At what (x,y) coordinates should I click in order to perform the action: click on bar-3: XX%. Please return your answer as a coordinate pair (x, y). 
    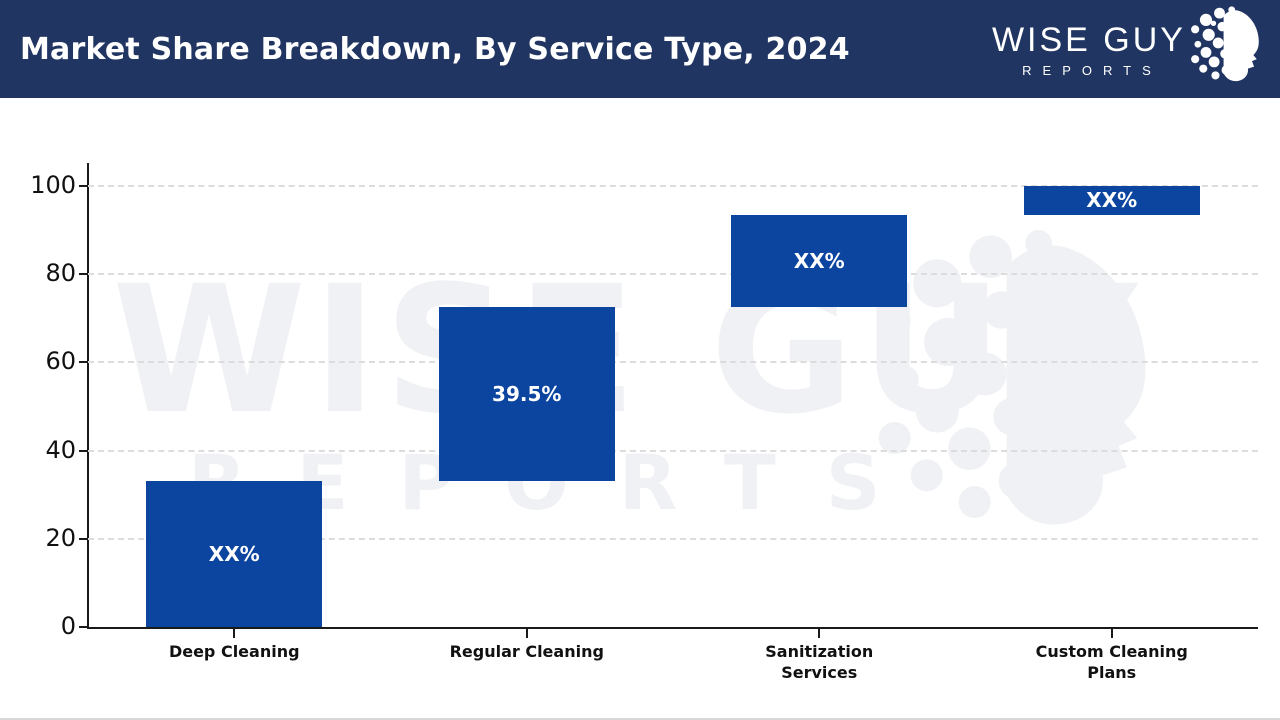
    Looking at the image, I should click on (1111, 200).